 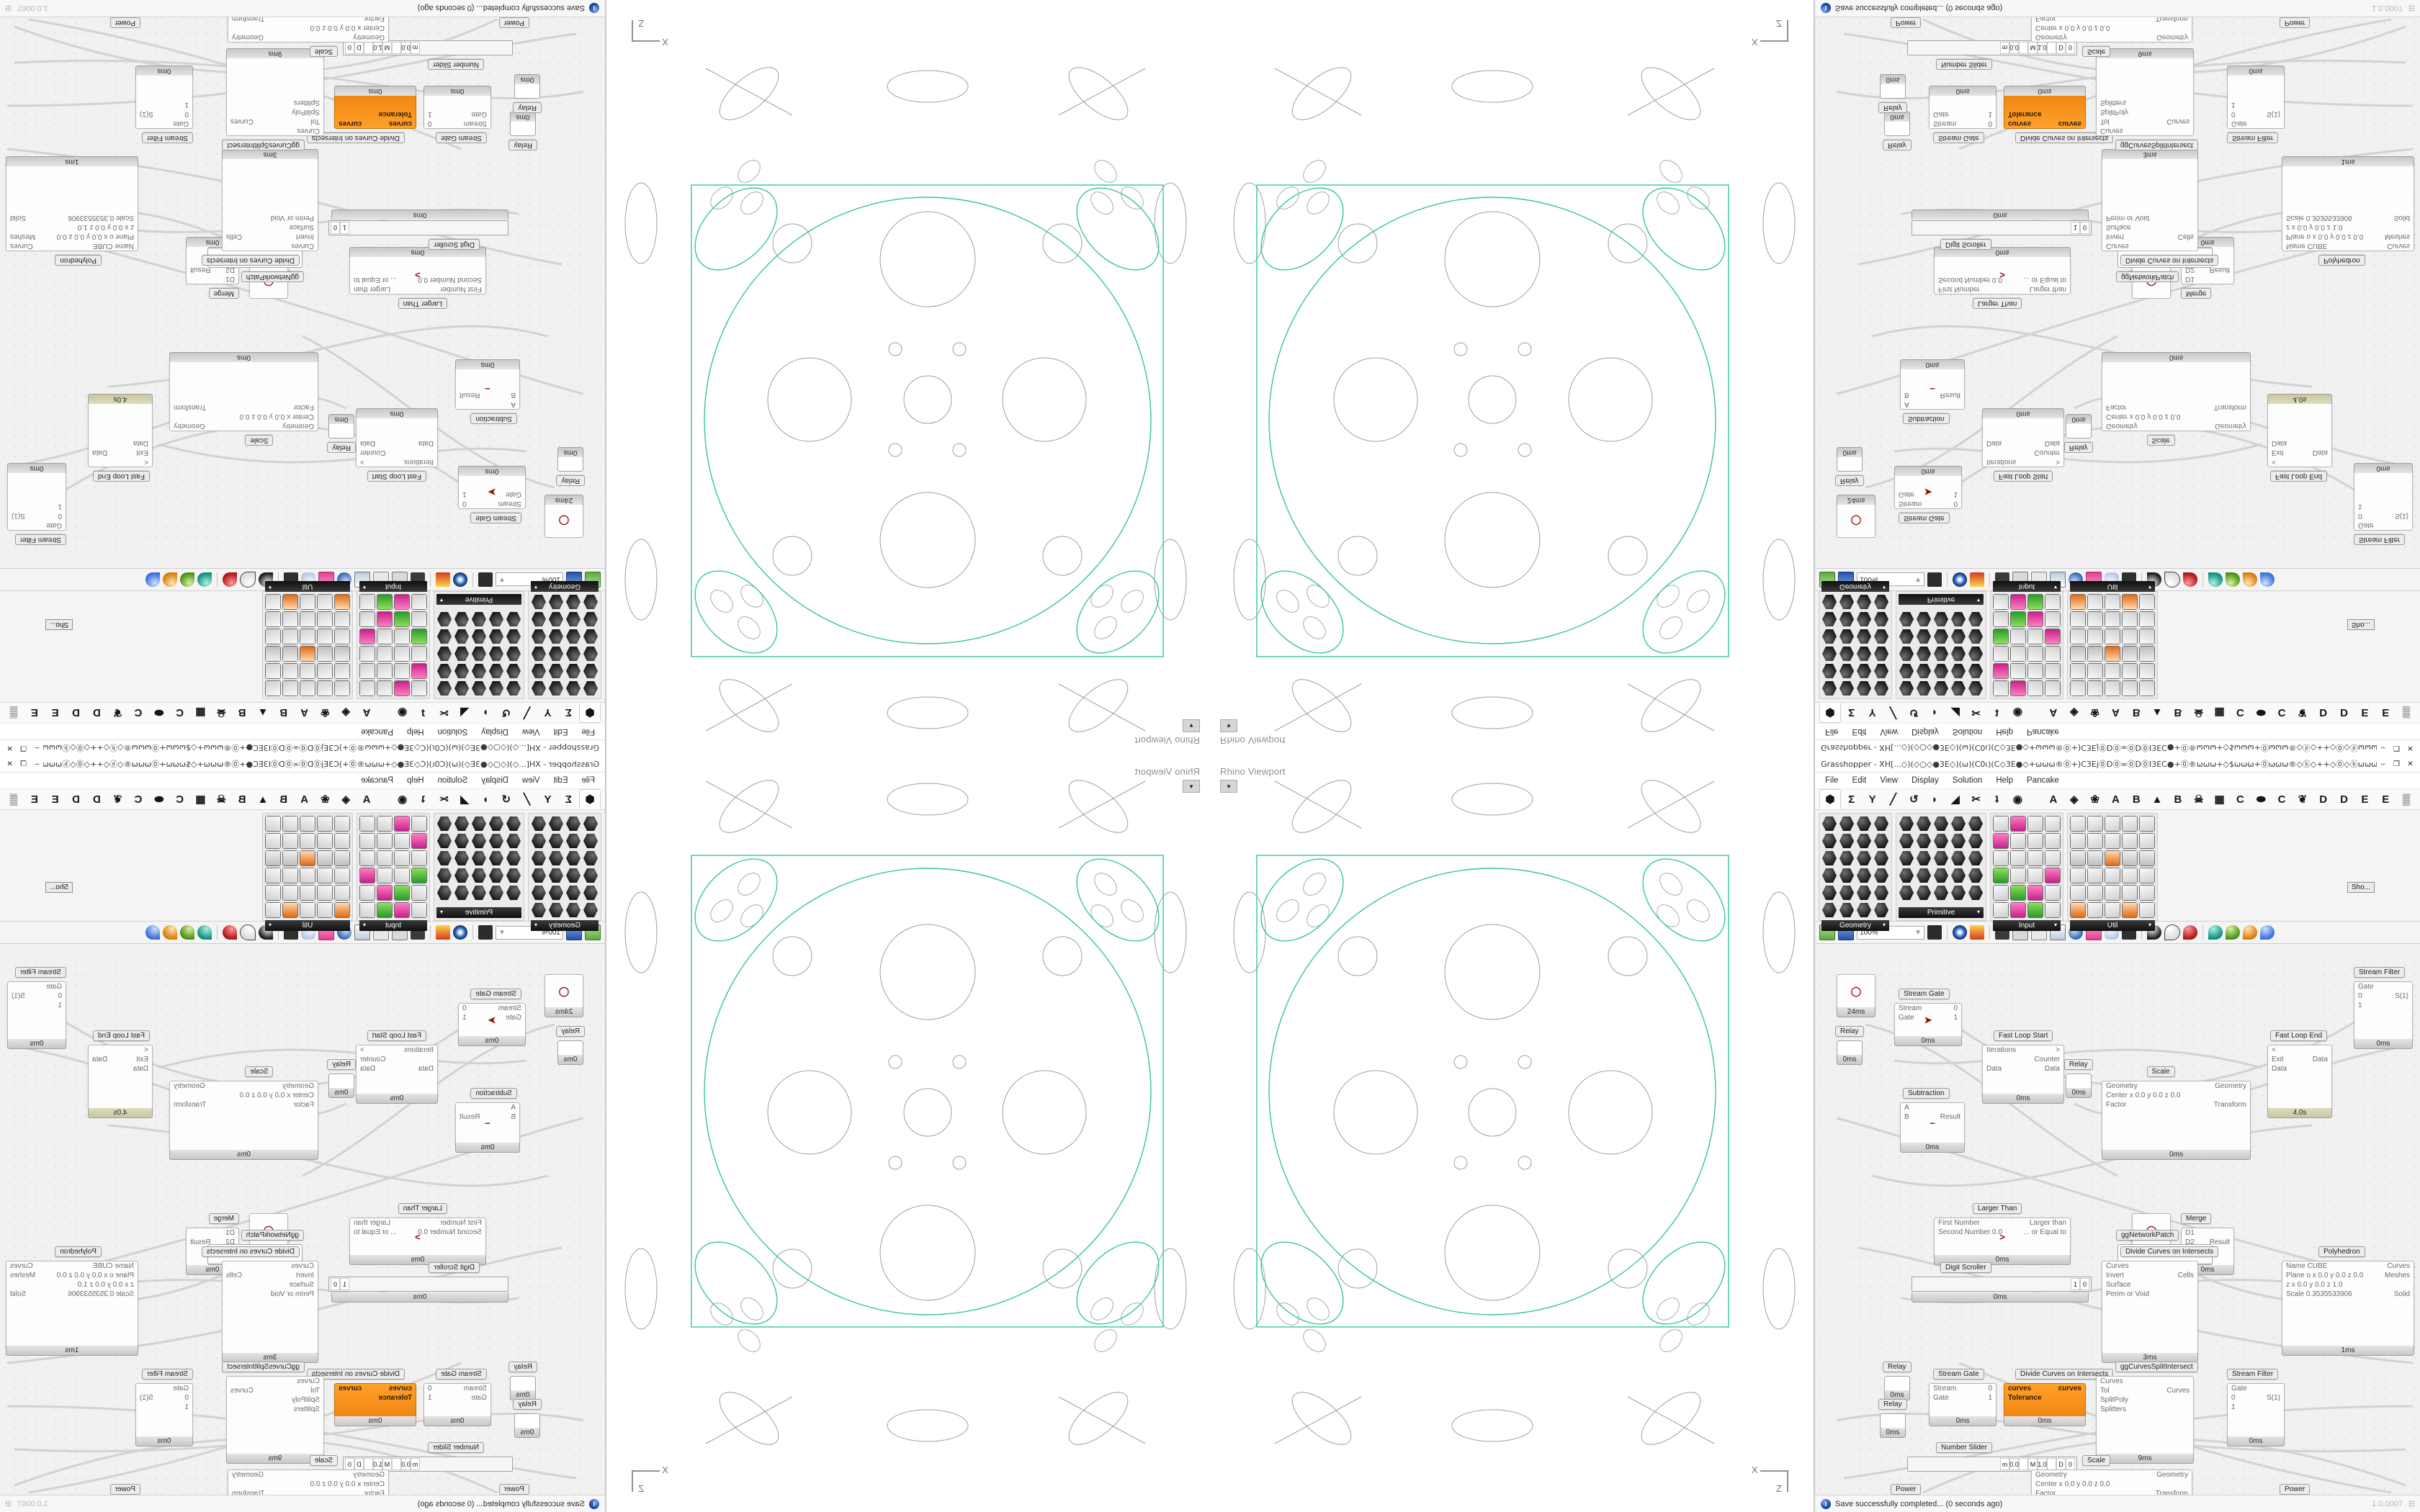 I want to click on node-port-row: Invert Cells, so click(x=270, y=236).